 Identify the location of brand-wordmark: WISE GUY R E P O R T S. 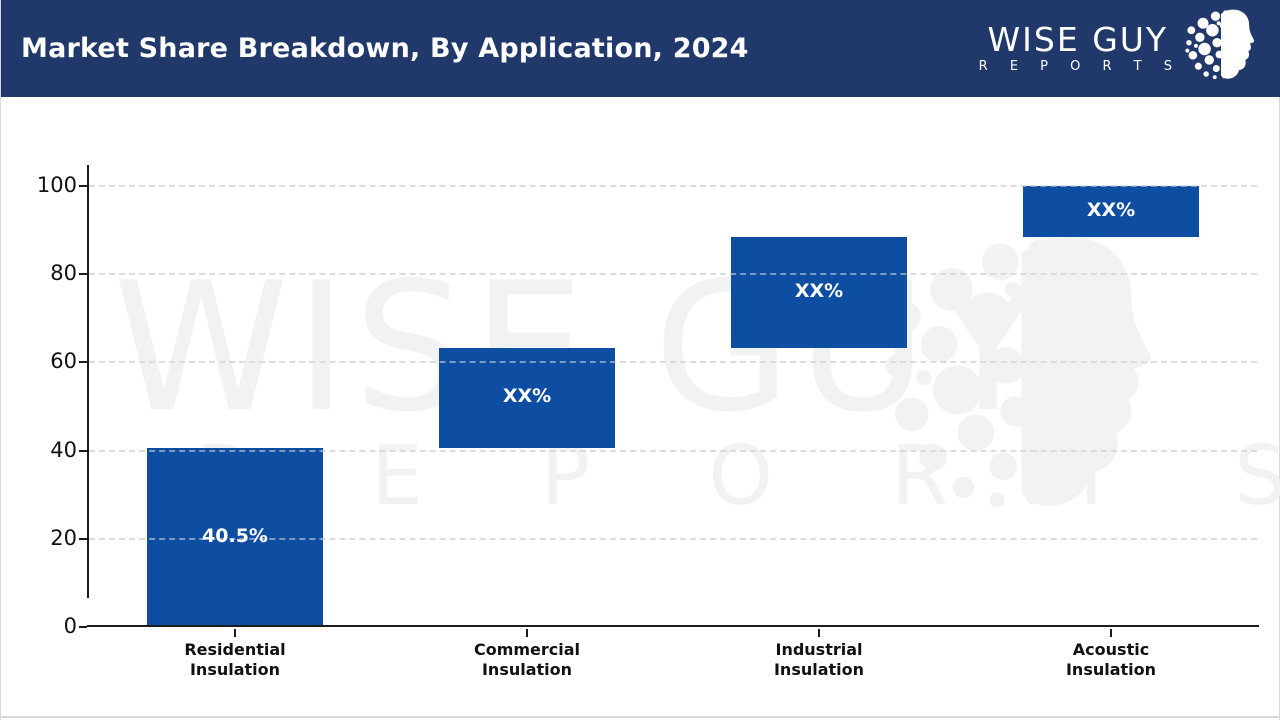
(1078, 47).